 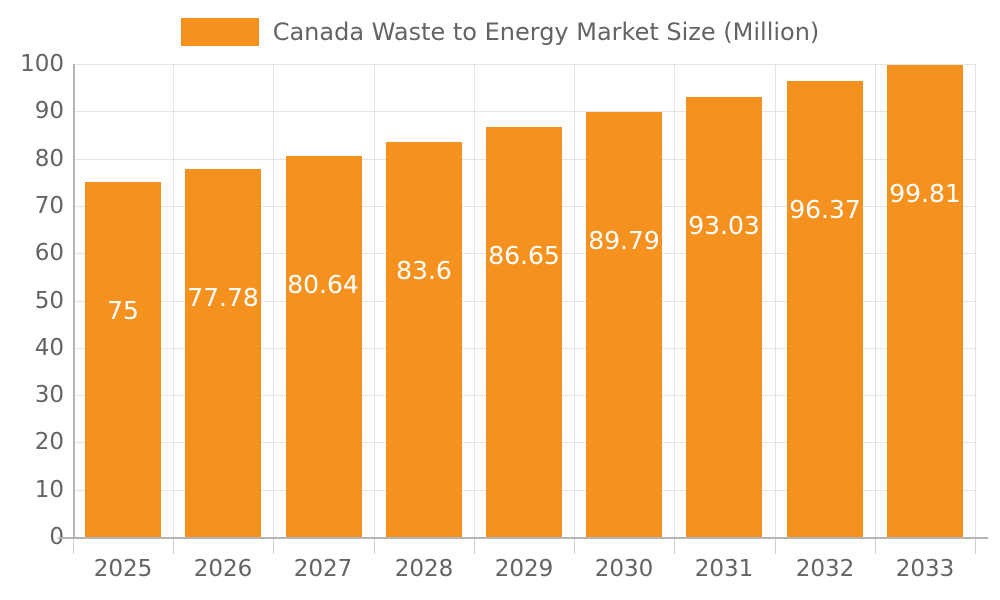 What do you see at coordinates (49, 301) in the screenshot?
I see `y-axis-tick-label: 50` at bounding box center [49, 301].